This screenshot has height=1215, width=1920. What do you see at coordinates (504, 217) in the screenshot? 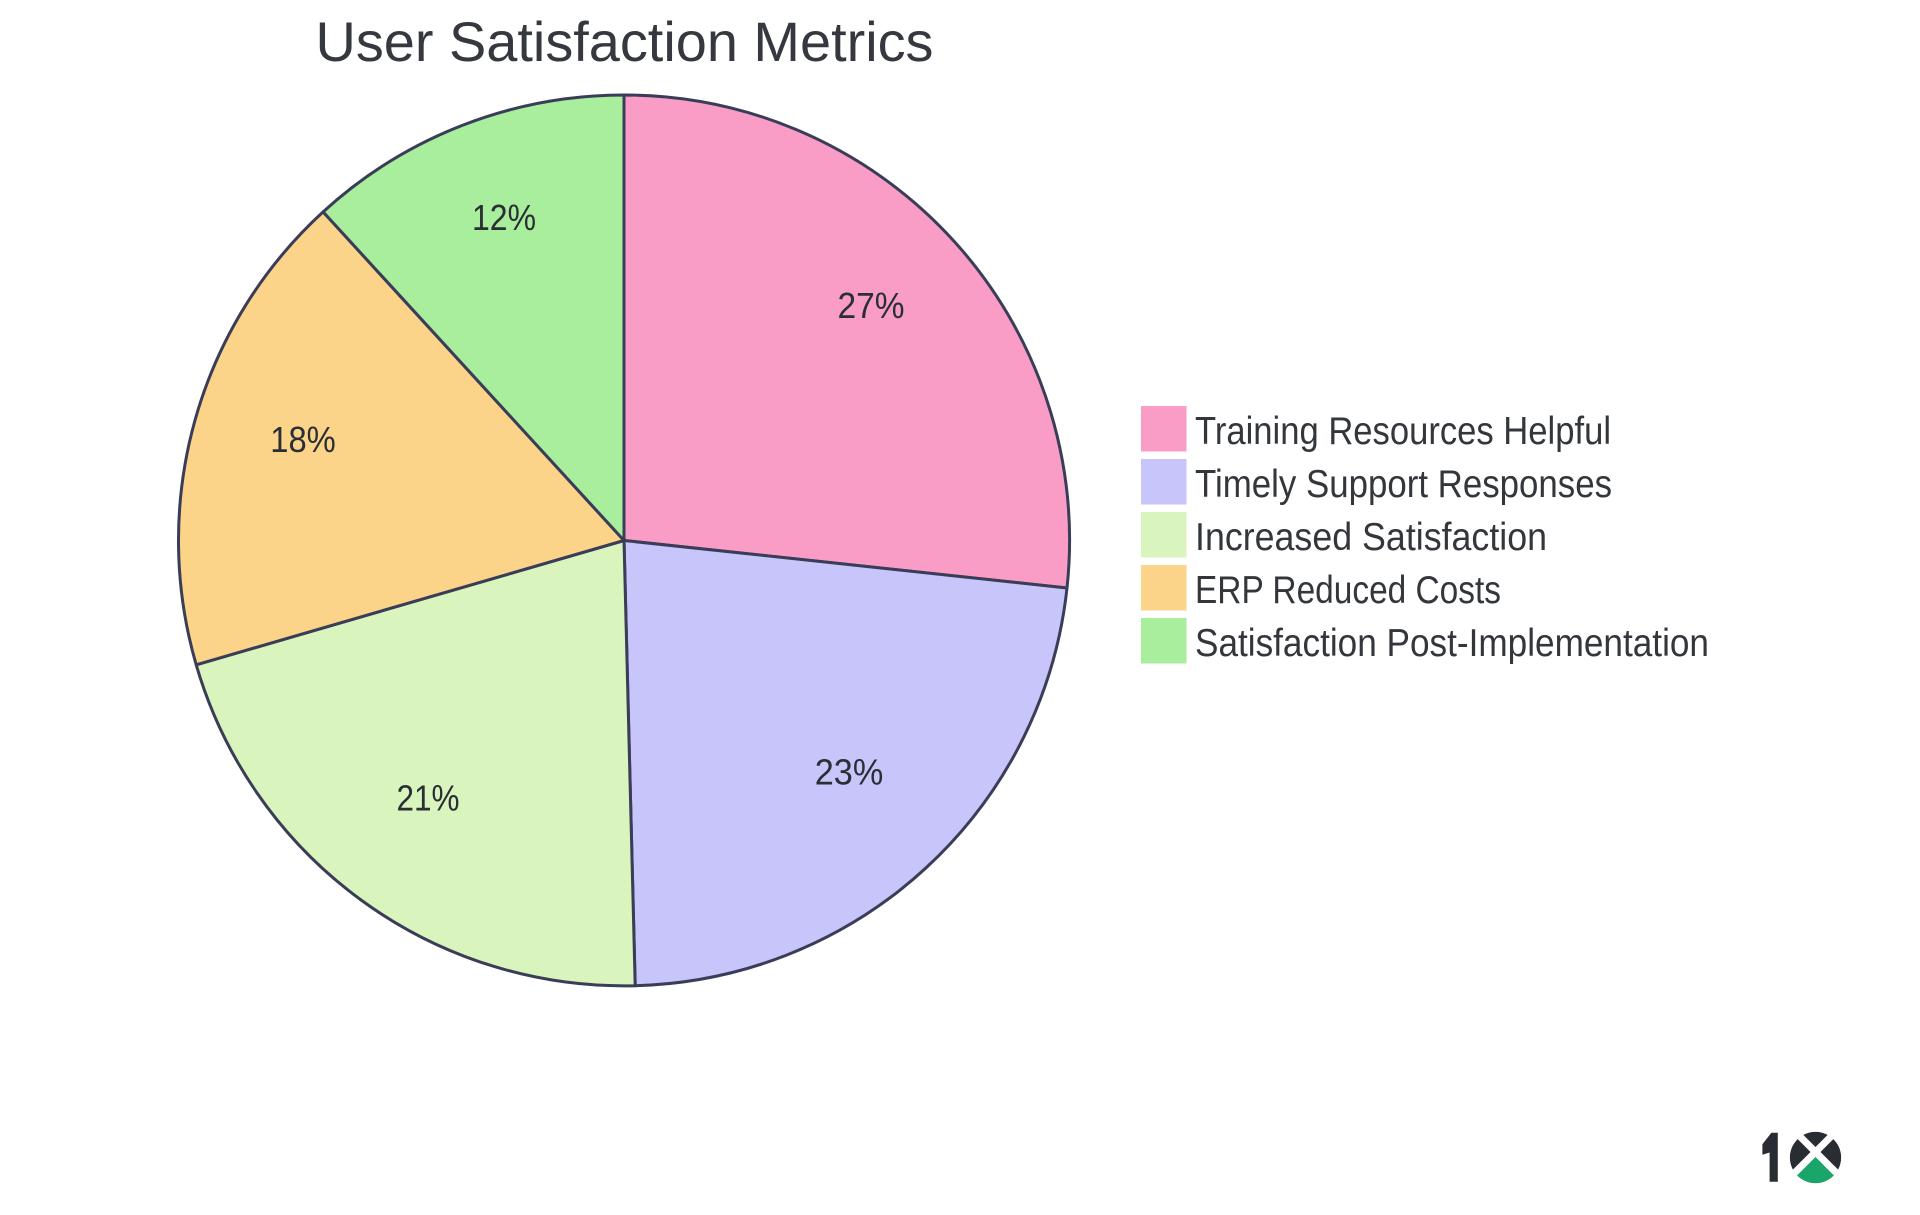
I see `svg-text: 12%` at bounding box center [504, 217].